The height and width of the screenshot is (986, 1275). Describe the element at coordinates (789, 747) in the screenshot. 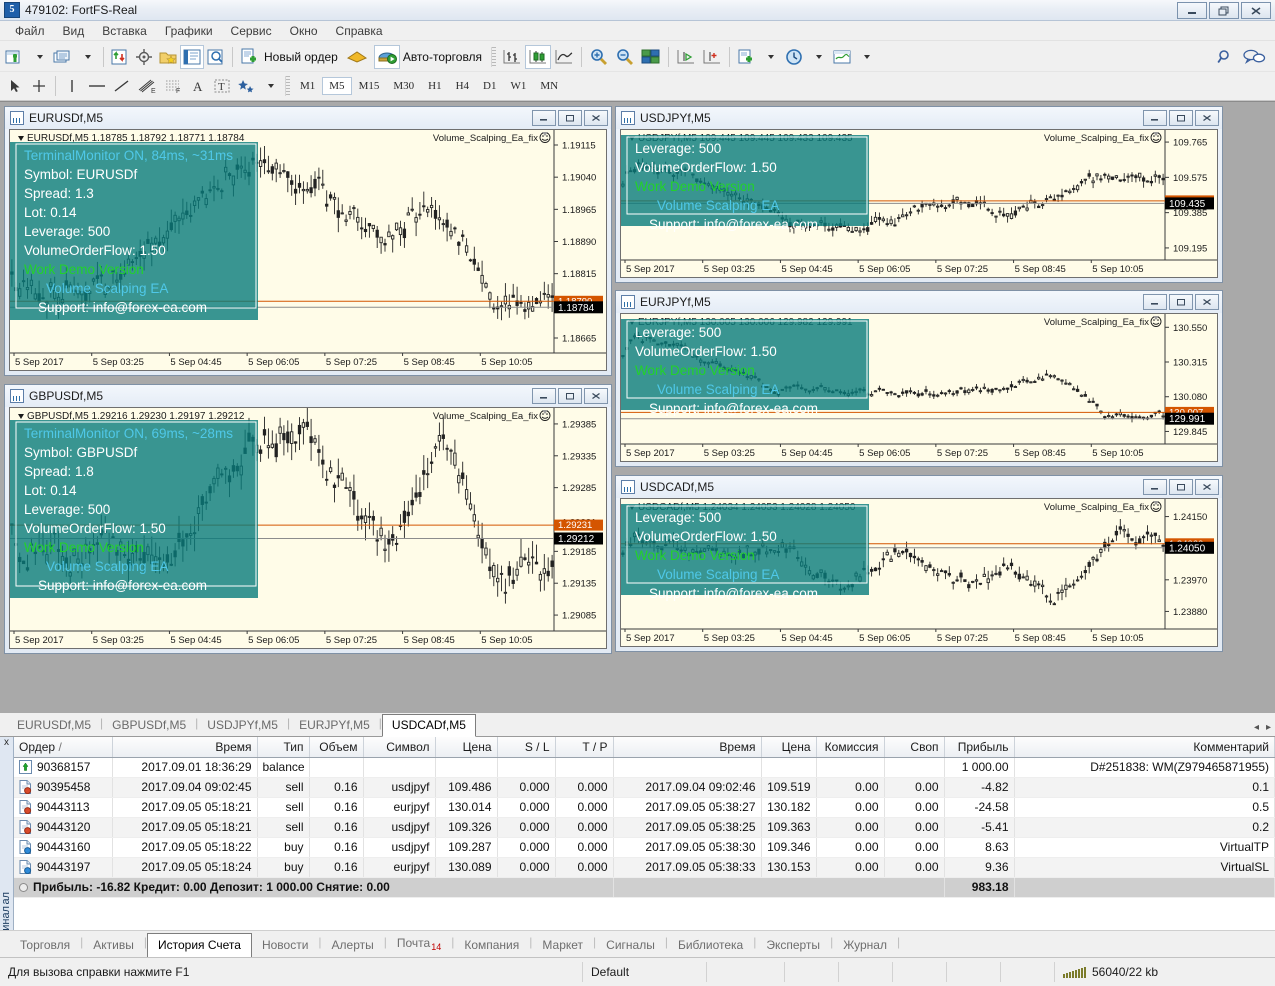

I see `column-close-price: Цена` at that location.